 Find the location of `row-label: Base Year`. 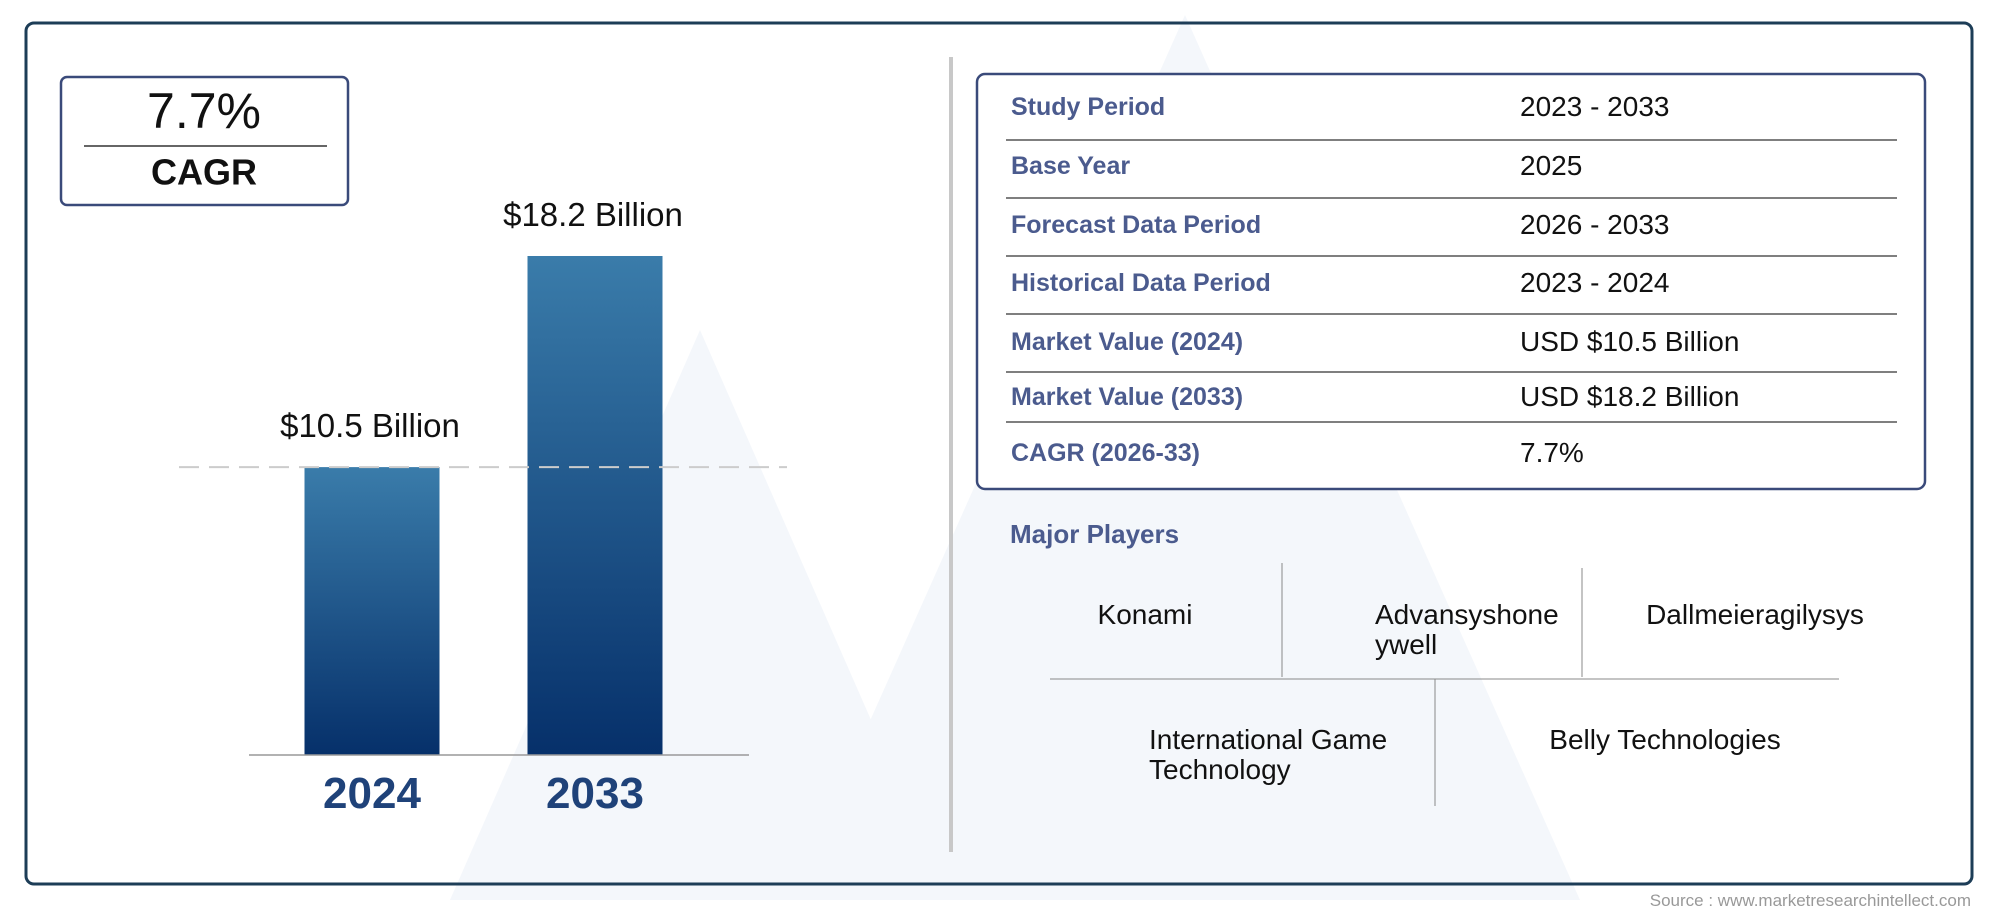

row-label: Base Year is located at coordinates (1071, 166).